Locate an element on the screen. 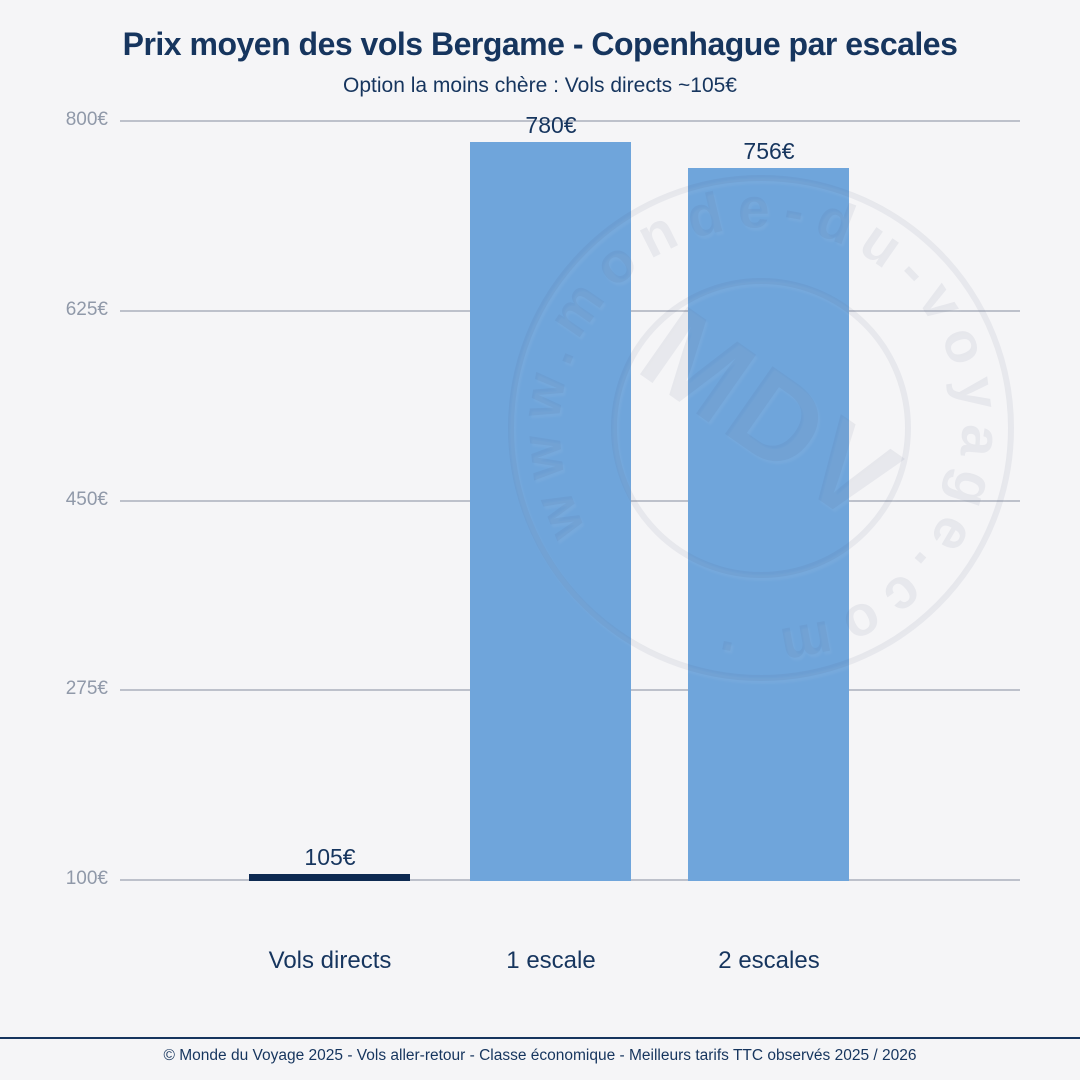 The image size is (1080, 1080). y-tick-label-625: 625€ is located at coordinates (86, 309).